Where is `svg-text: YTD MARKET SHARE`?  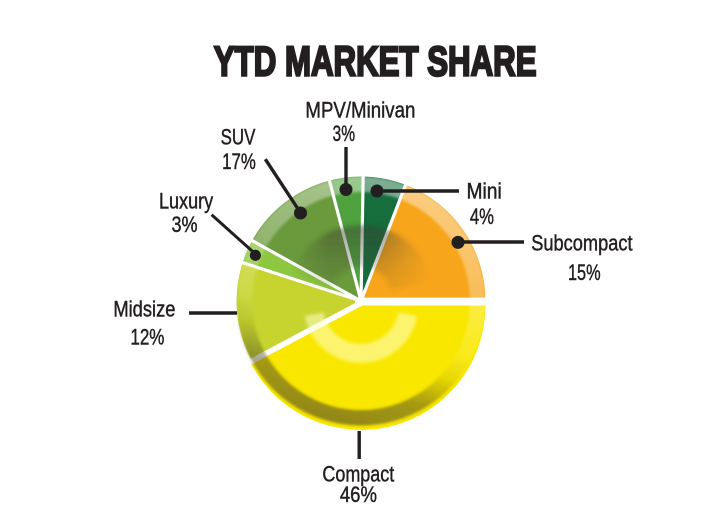 svg-text: YTD MARKET SHARE is located at coordinates (375, 60).